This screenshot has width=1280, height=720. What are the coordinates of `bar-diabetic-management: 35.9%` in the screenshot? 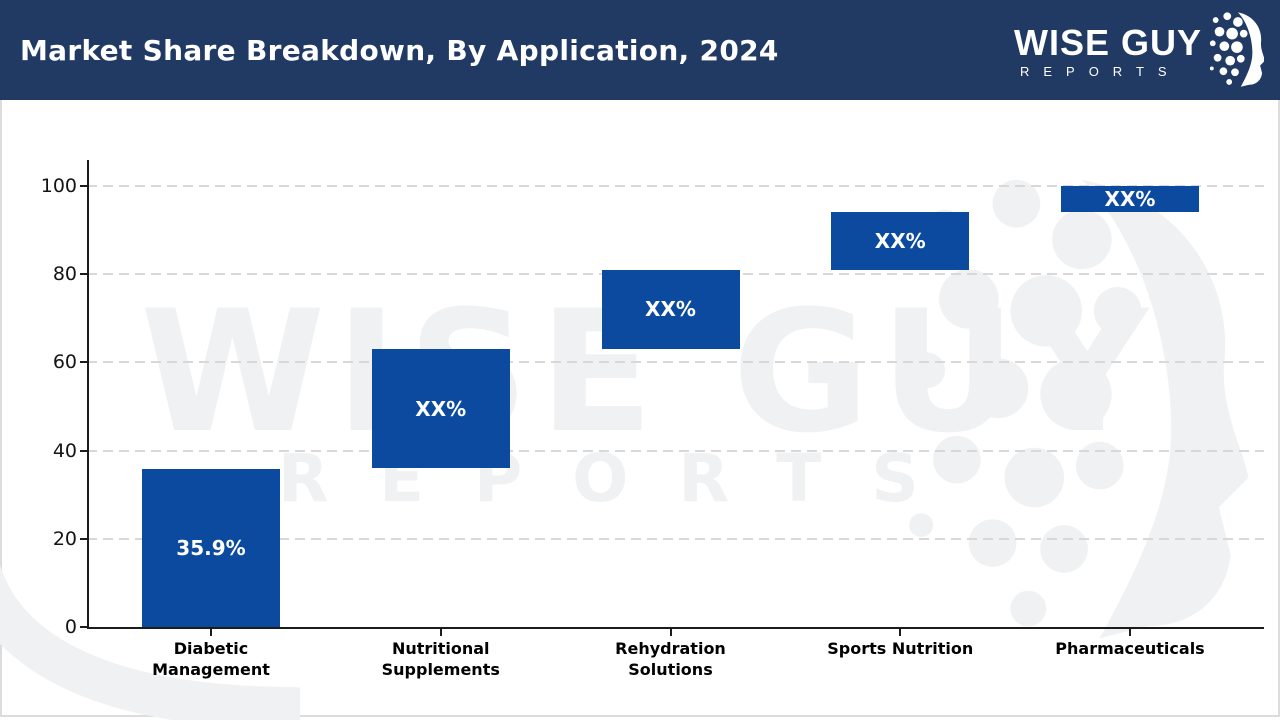 It's located at (211, 547).